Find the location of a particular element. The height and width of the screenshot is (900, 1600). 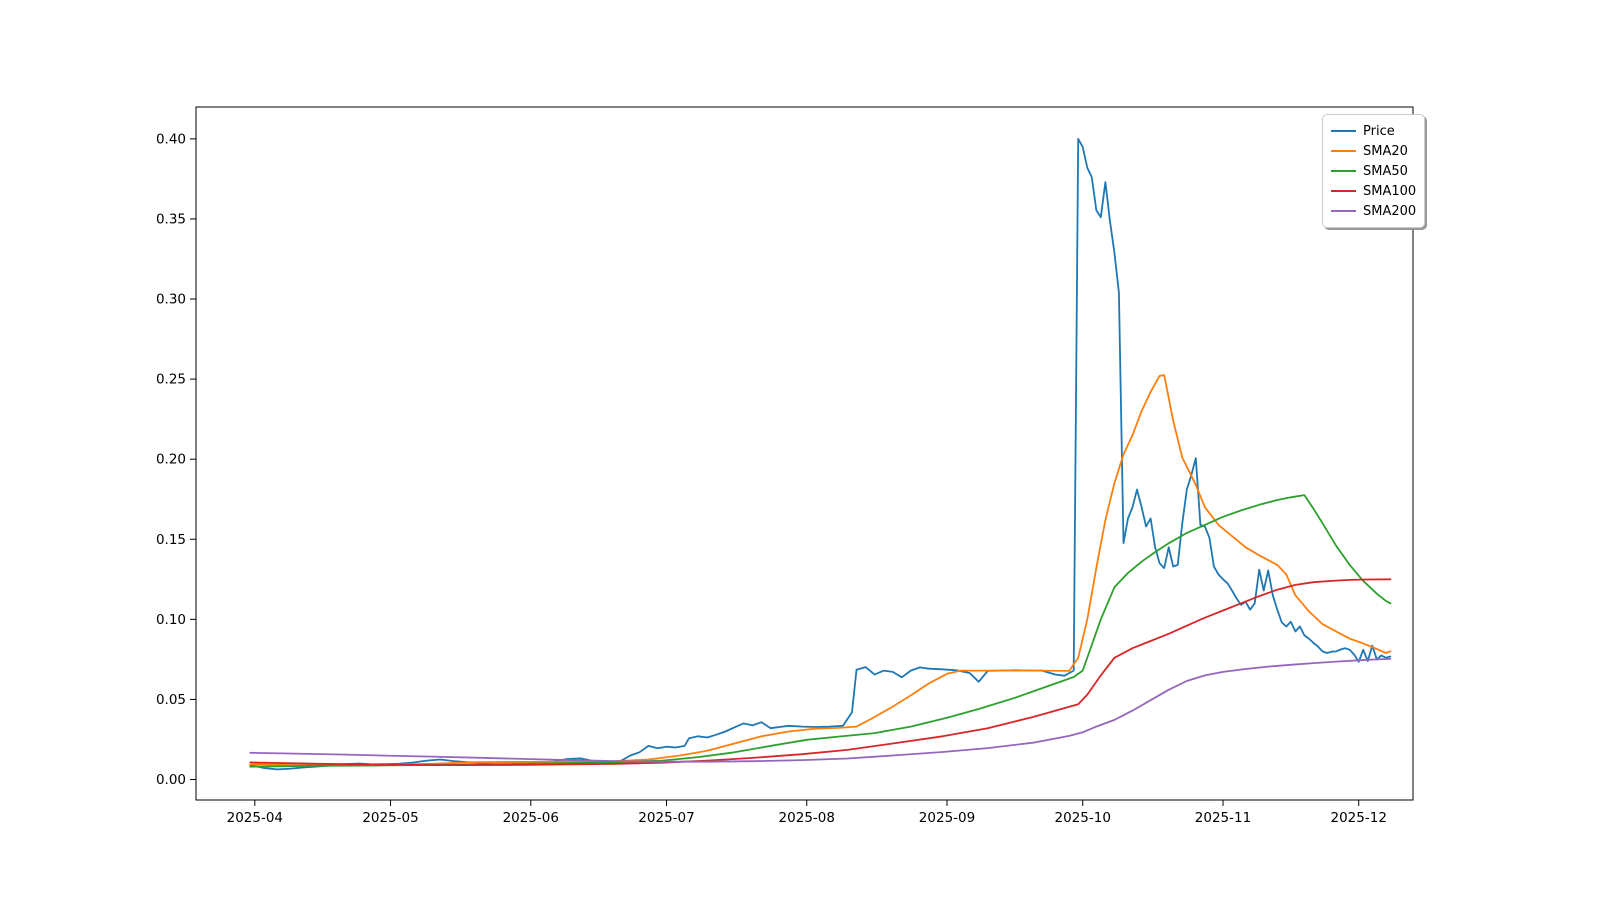

y-tick-label: 0.40 is located at coordinates (171, 139).